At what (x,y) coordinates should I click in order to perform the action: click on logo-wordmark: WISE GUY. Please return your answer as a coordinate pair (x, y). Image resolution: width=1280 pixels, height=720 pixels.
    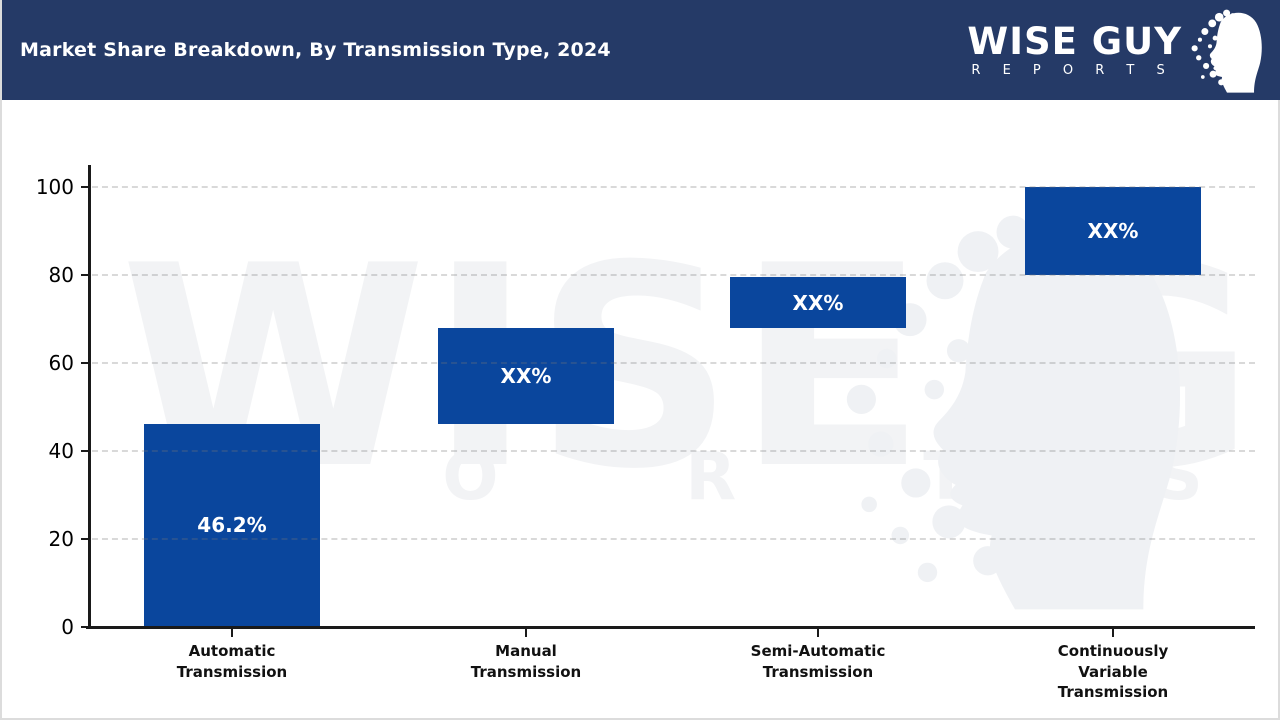
    Looking at the image, I should click on (1074, 41).